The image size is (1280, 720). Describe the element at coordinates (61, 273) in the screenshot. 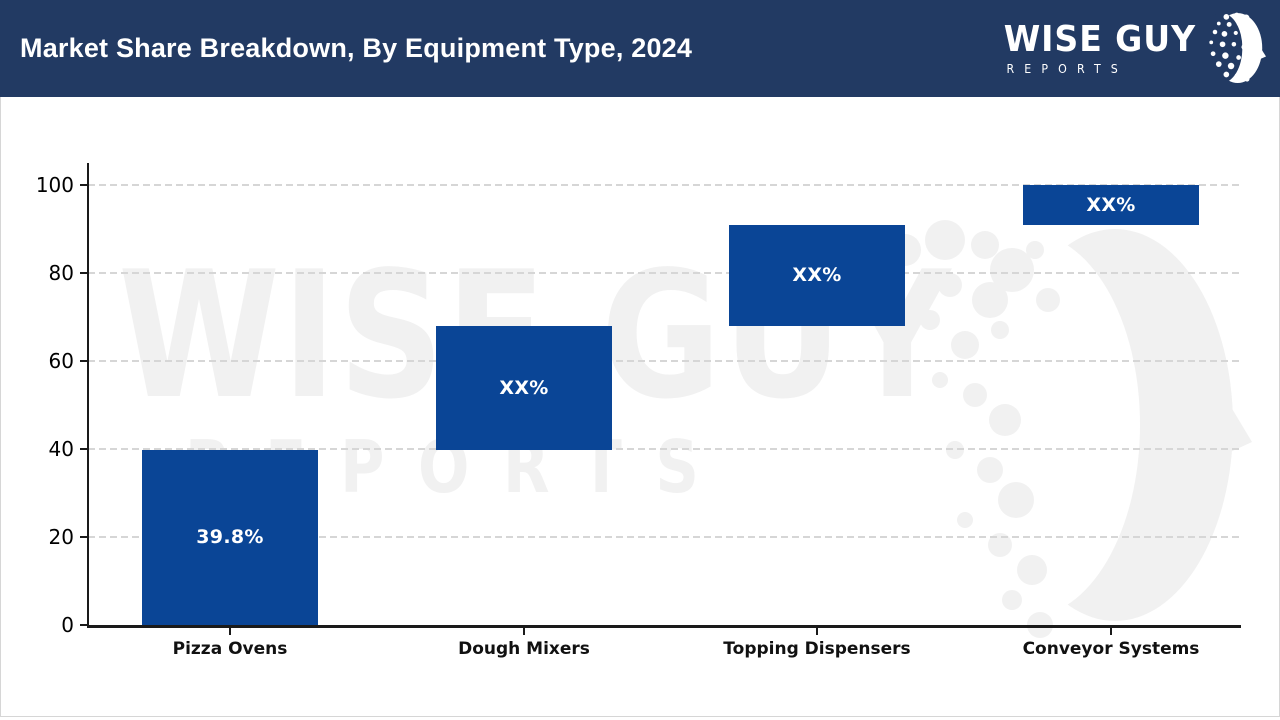

I see `y-tick-label: 80` at that location.